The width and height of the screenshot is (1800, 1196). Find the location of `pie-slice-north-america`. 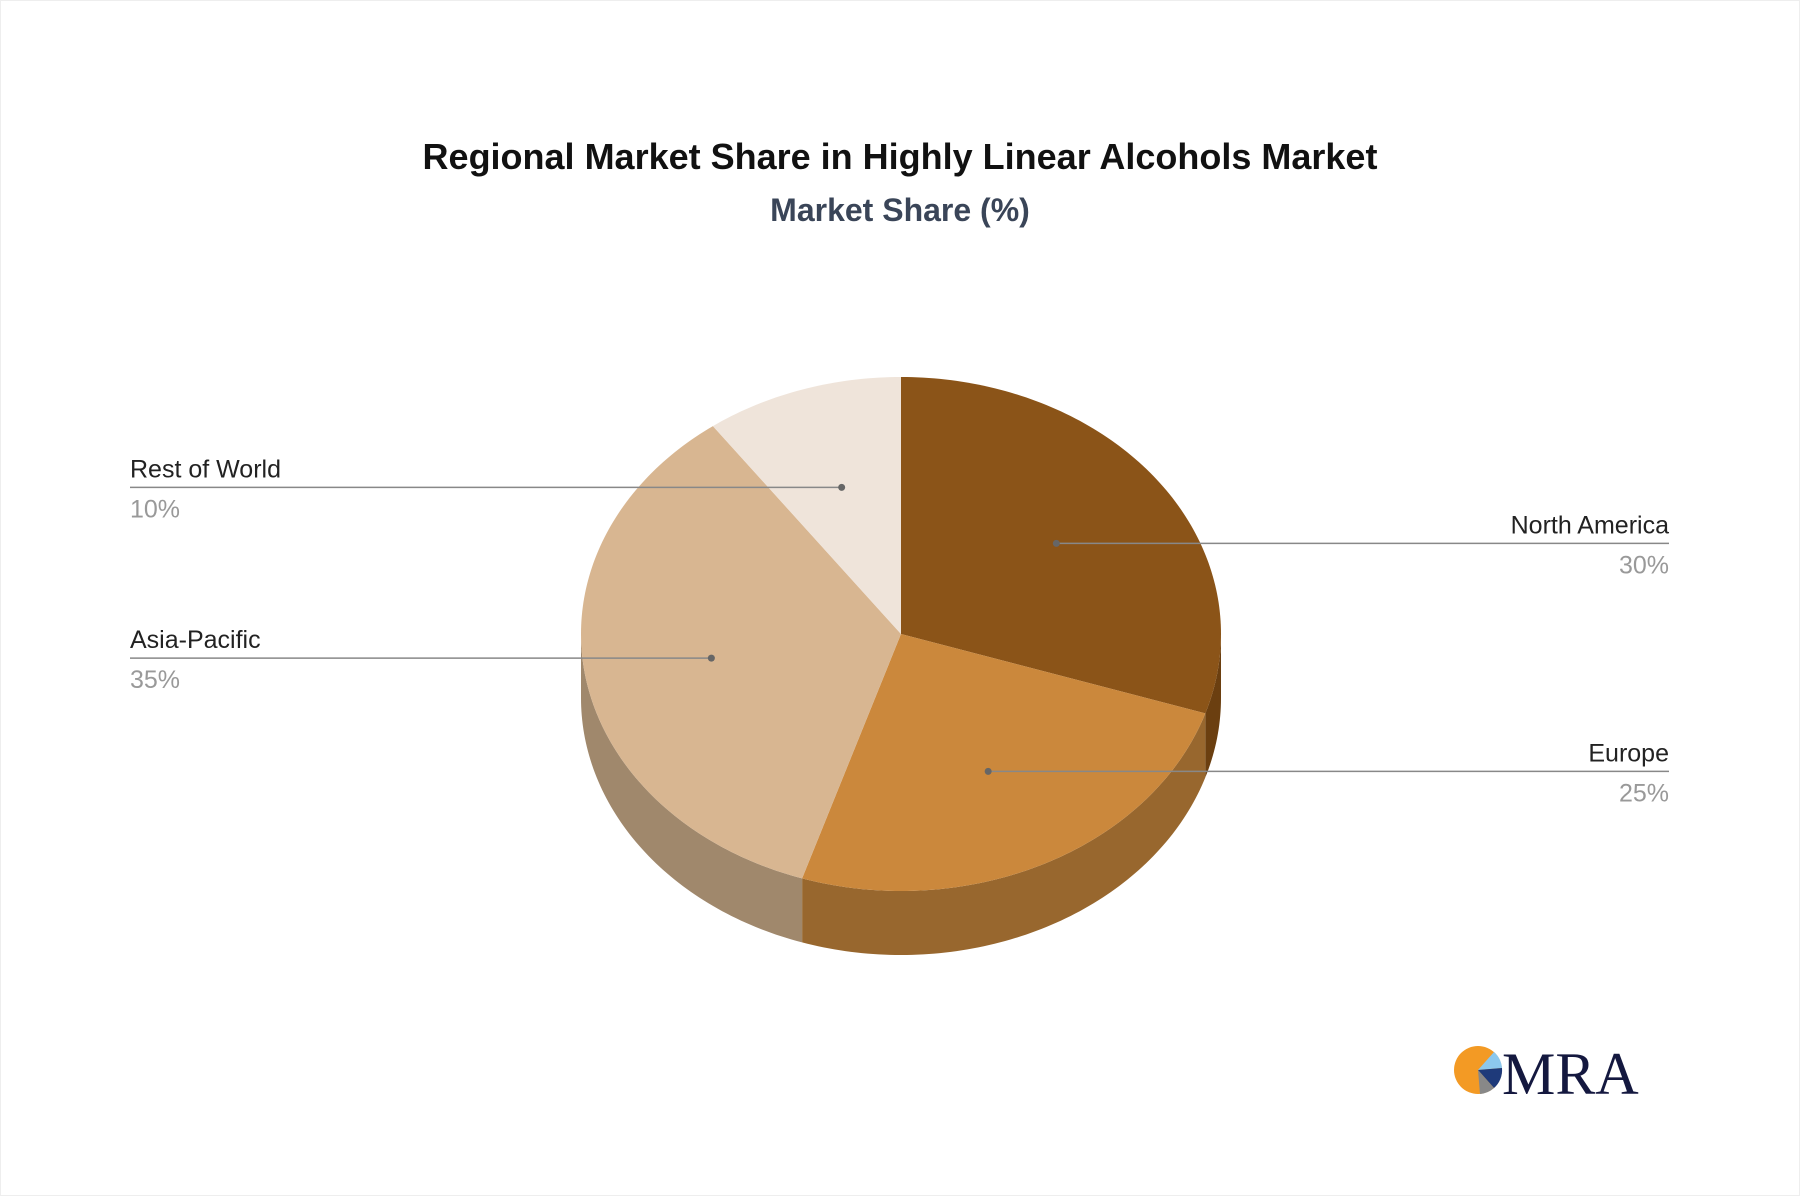

pie-slice-north-america is located at coordinates (1061, 545).